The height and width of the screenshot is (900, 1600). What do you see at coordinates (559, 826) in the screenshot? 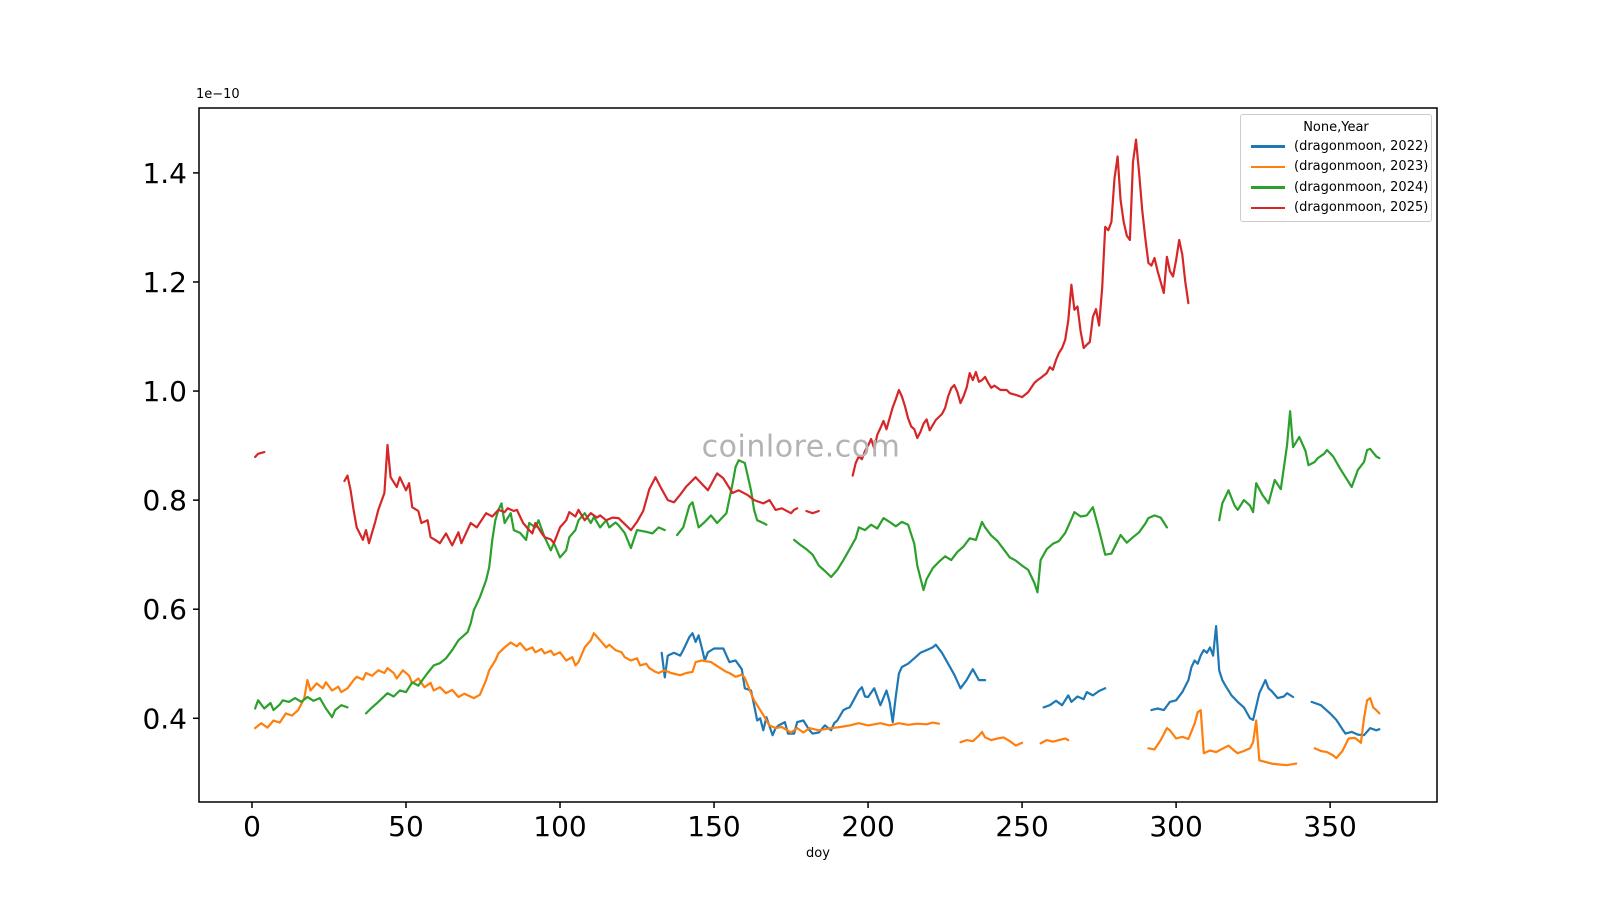
I see `x-tick-label: 100` at bounding box center [559, 826].